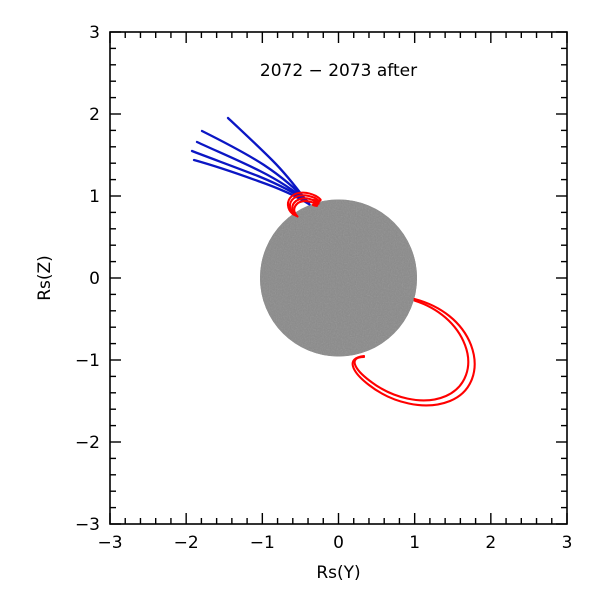  What do you see at coordinates (94, 197) in the screenshot?
I see `y-tick-label: 1` at bounding box center [94, 197].